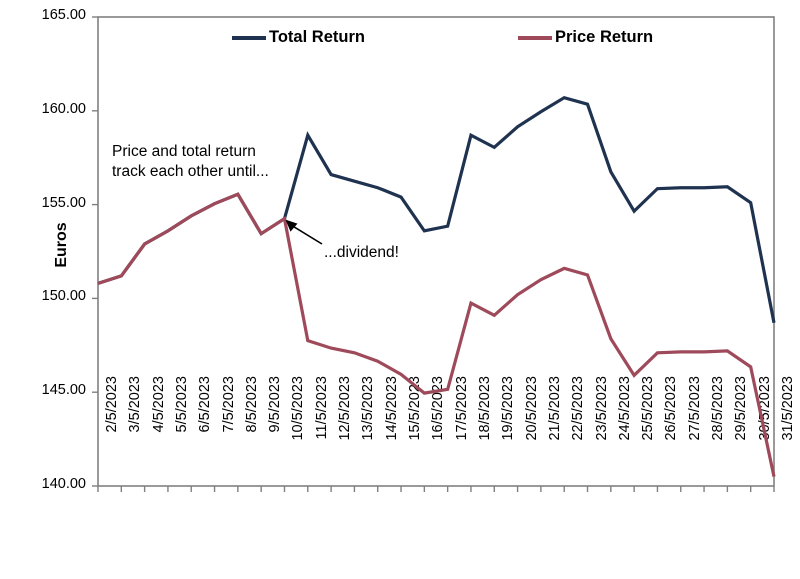 The image size is (800, 579). Describe the element at coordinates (317, 37) in the screenshot. I see `legend-label-total-return: Total Return` at that location.